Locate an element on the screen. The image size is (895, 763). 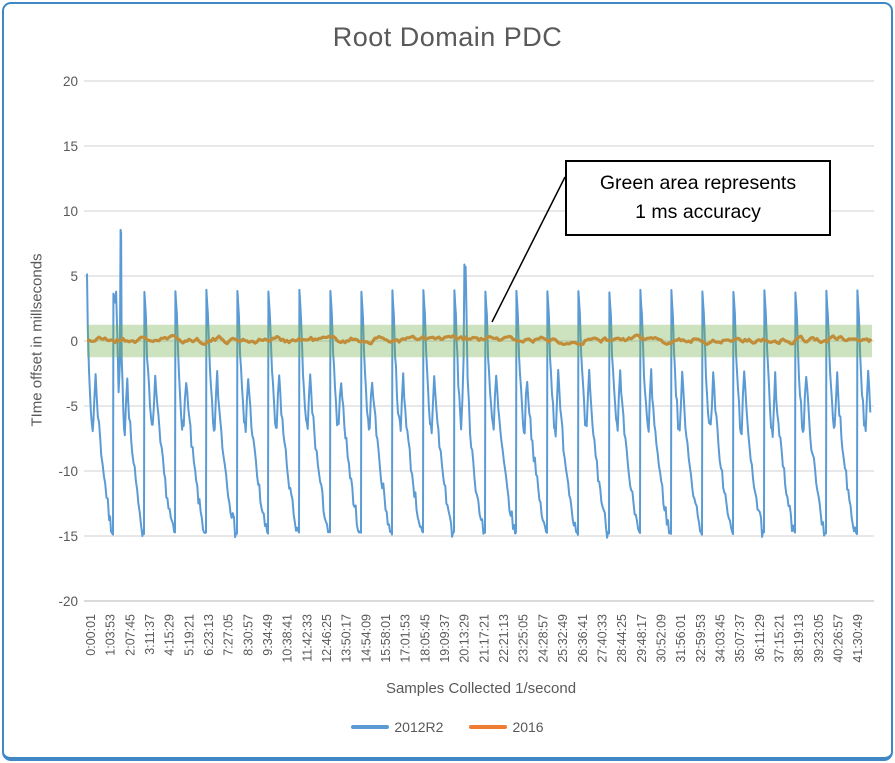
x-tick-label: 19:09:37 is located at coordinates (445, 638).